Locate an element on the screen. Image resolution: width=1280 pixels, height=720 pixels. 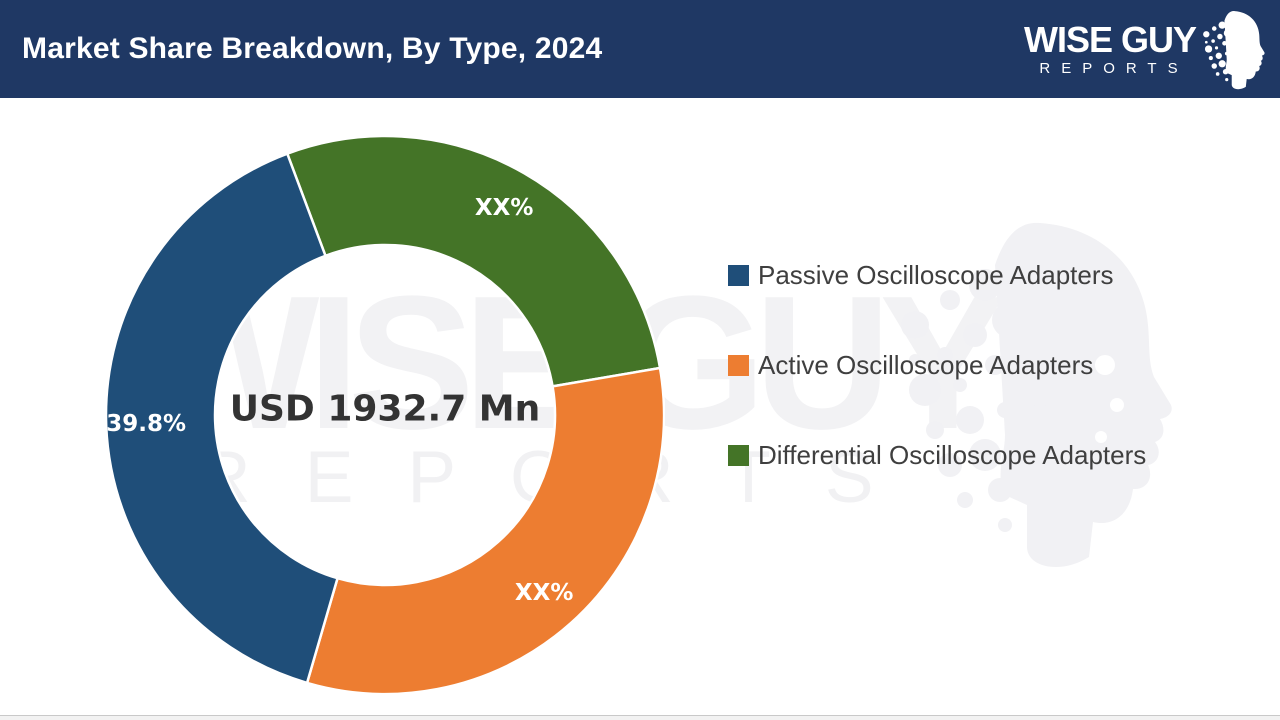
donut-center-value: USD 1932.7 Mn is located at coordinates (385, 409).